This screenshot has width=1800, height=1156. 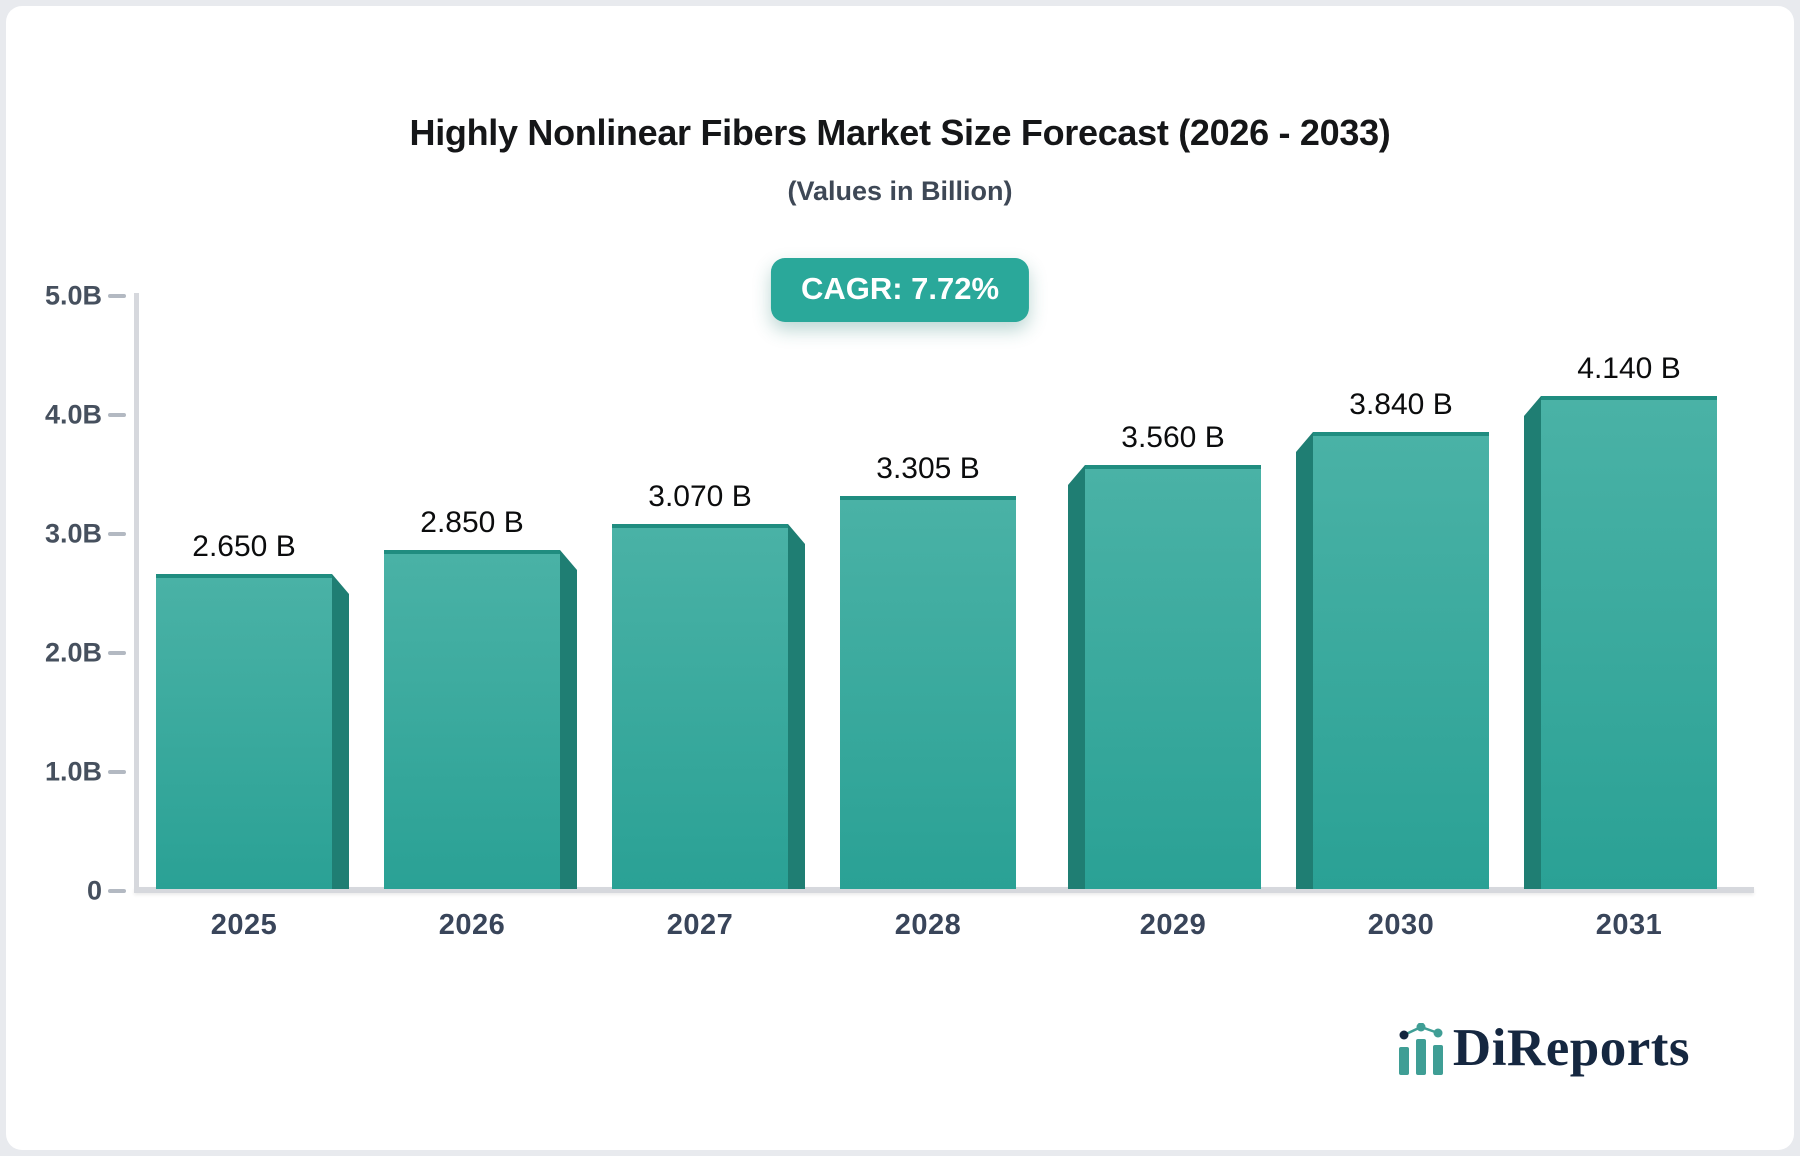 What do you see at coordinates (1629, 368) in the screenshot?
I see `bar-value-label: 4.140 B` at bounding box center [1629, 368].